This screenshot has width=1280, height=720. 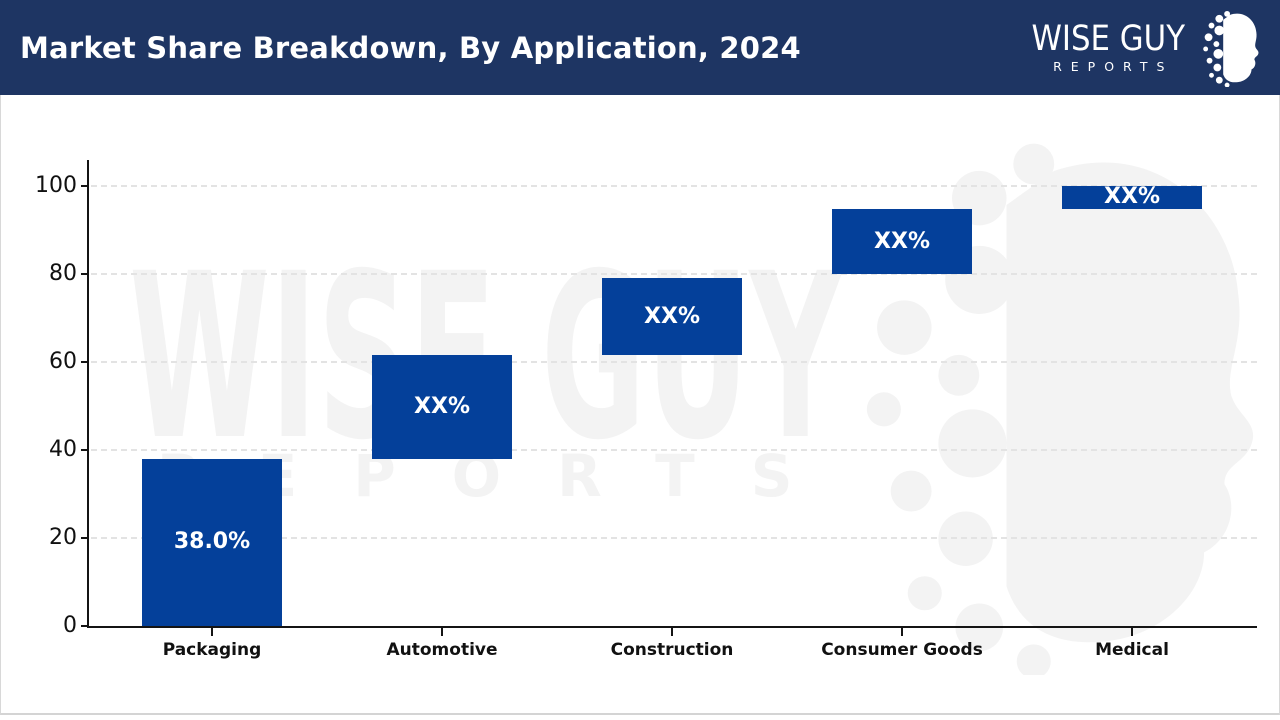 I want to click on x-axis-line, so click(x=672, y=627).